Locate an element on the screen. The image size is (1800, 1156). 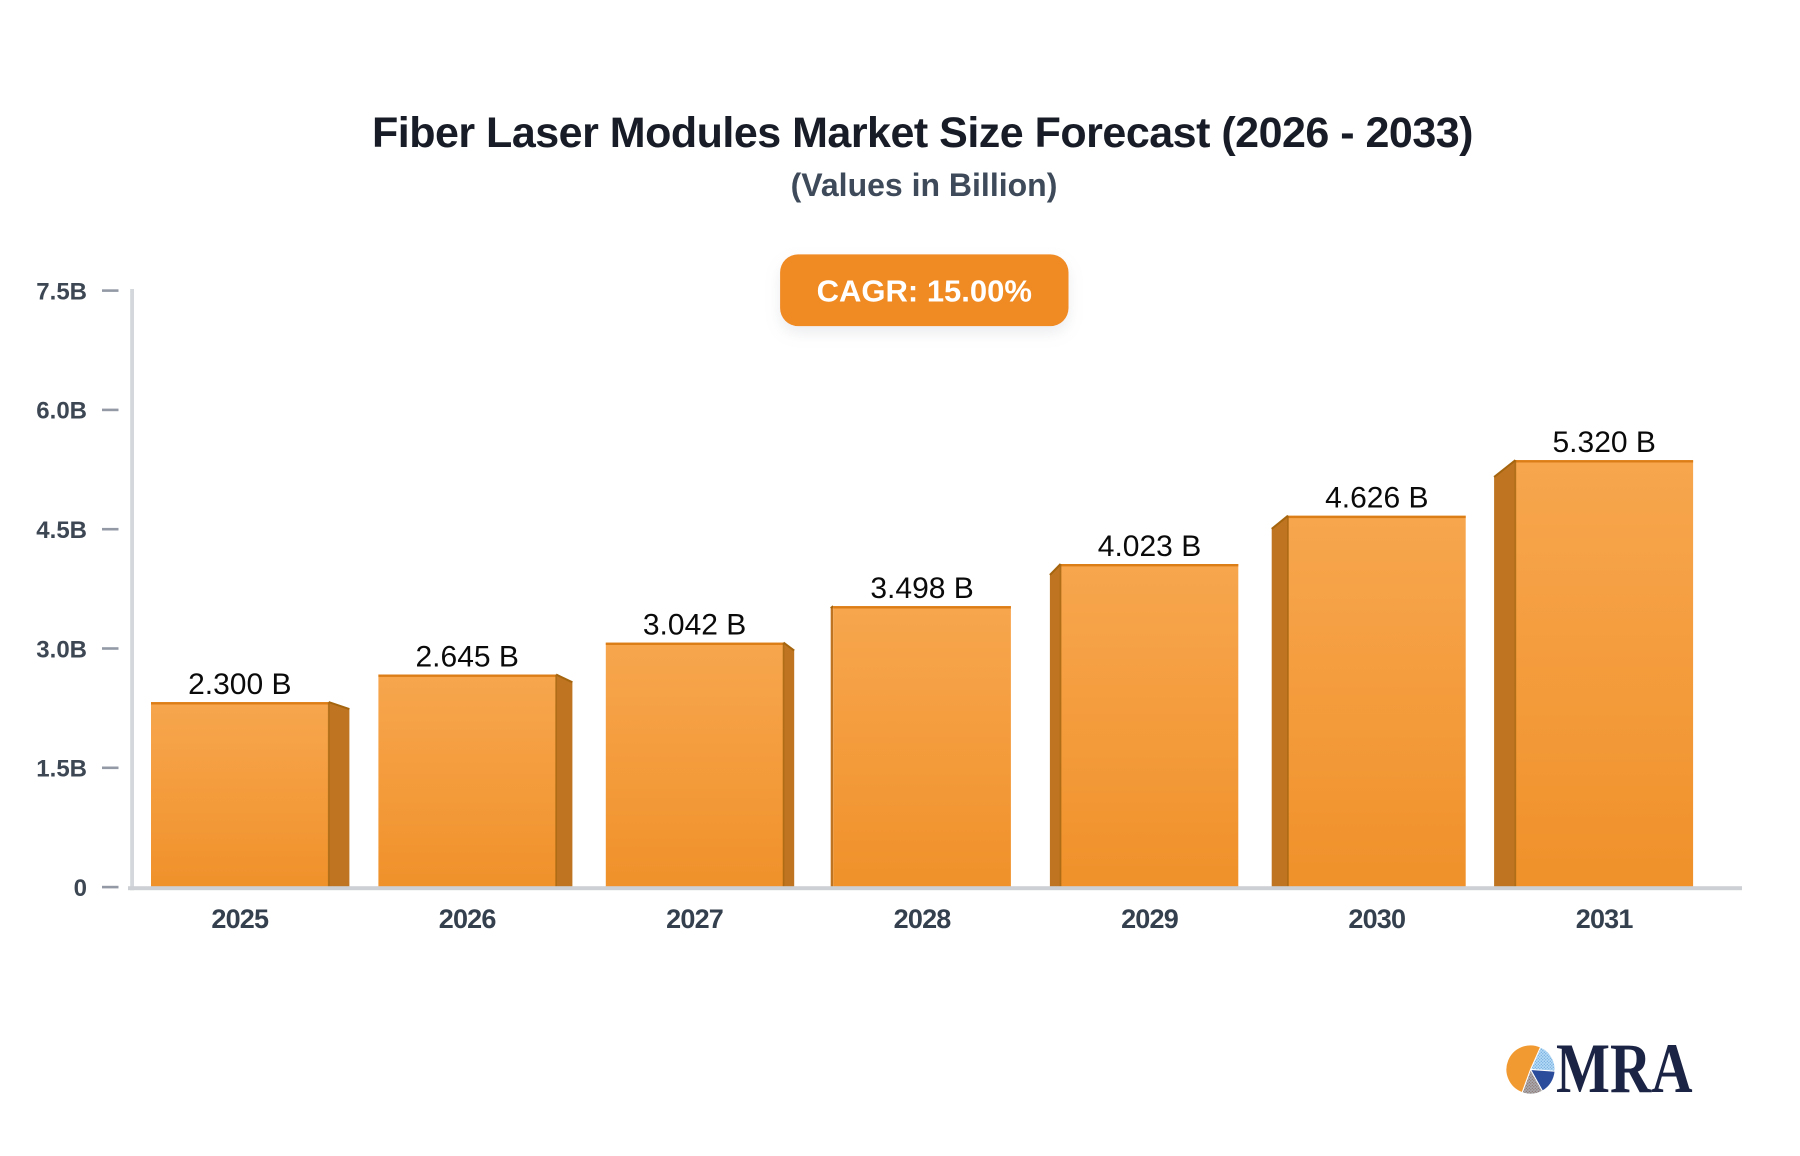
svg-text: 2028 is located at coordinates (923, 919).